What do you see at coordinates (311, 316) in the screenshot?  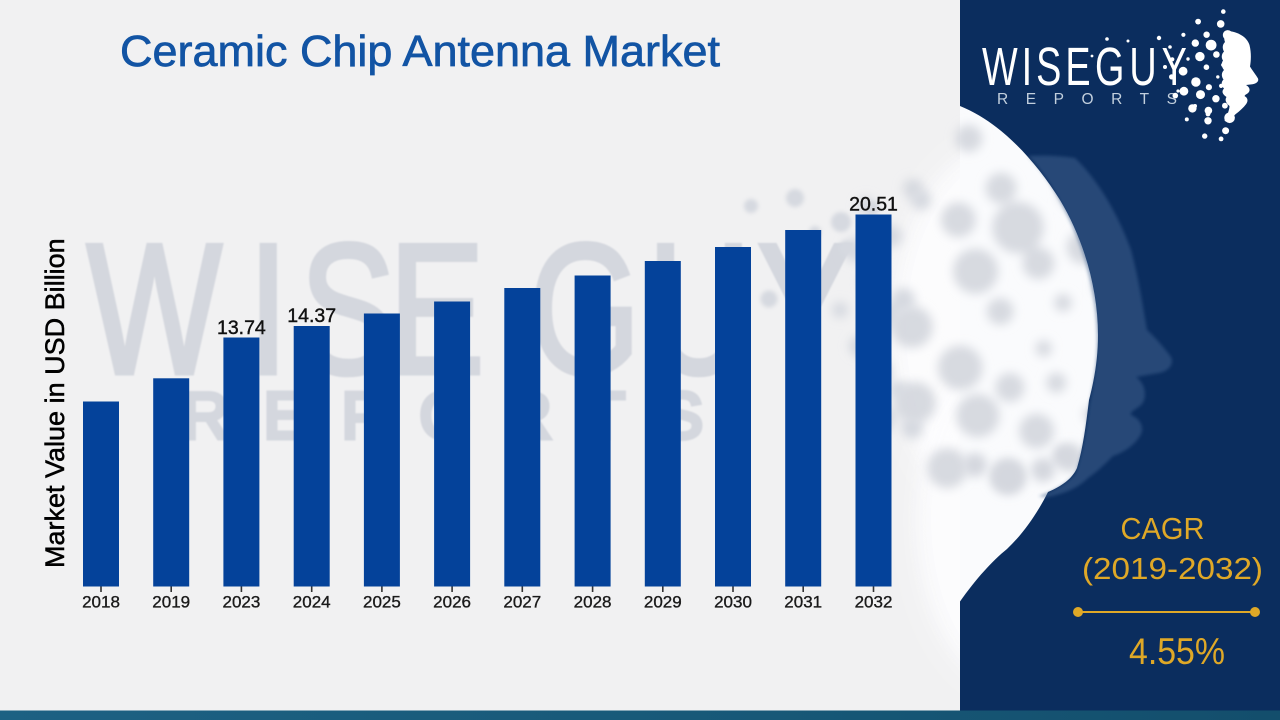 I see `svg-text: 14.37` at bounding box center [311, 316].